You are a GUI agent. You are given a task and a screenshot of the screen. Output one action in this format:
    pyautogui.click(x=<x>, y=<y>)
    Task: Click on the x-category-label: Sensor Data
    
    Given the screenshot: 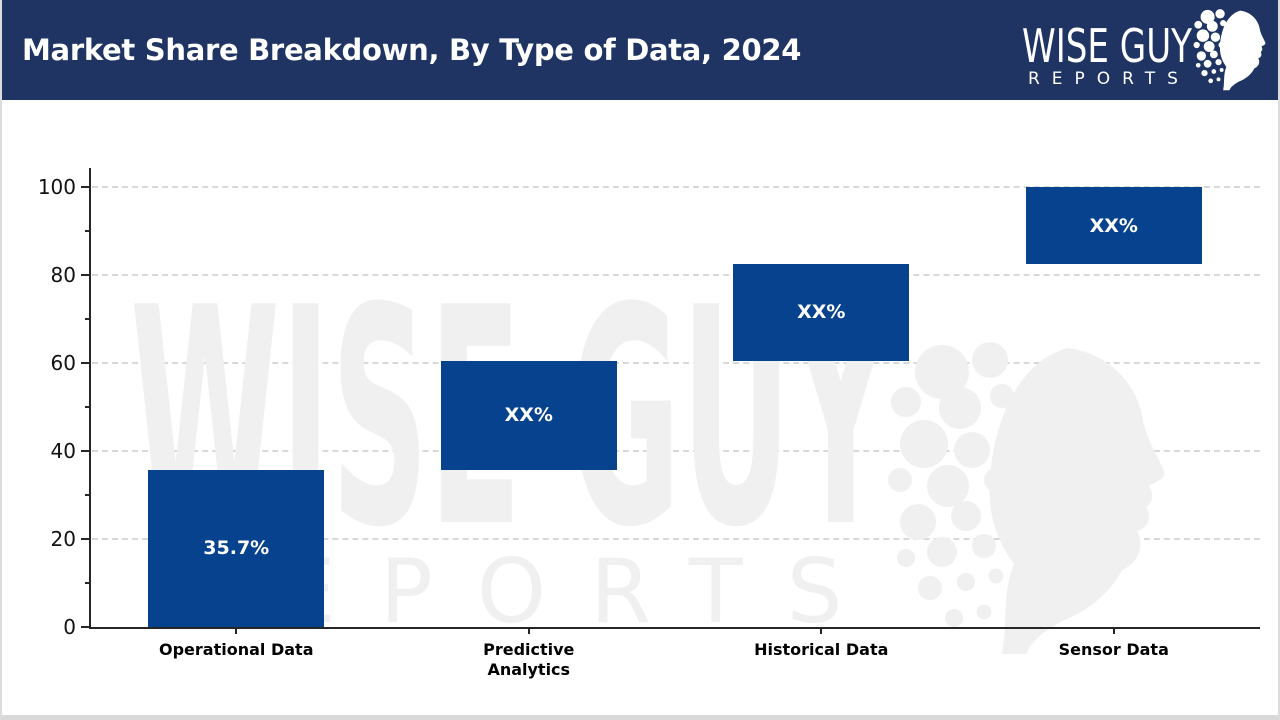 What is the action you would take?
    pyautogui.click(x=1113, y=649)
    